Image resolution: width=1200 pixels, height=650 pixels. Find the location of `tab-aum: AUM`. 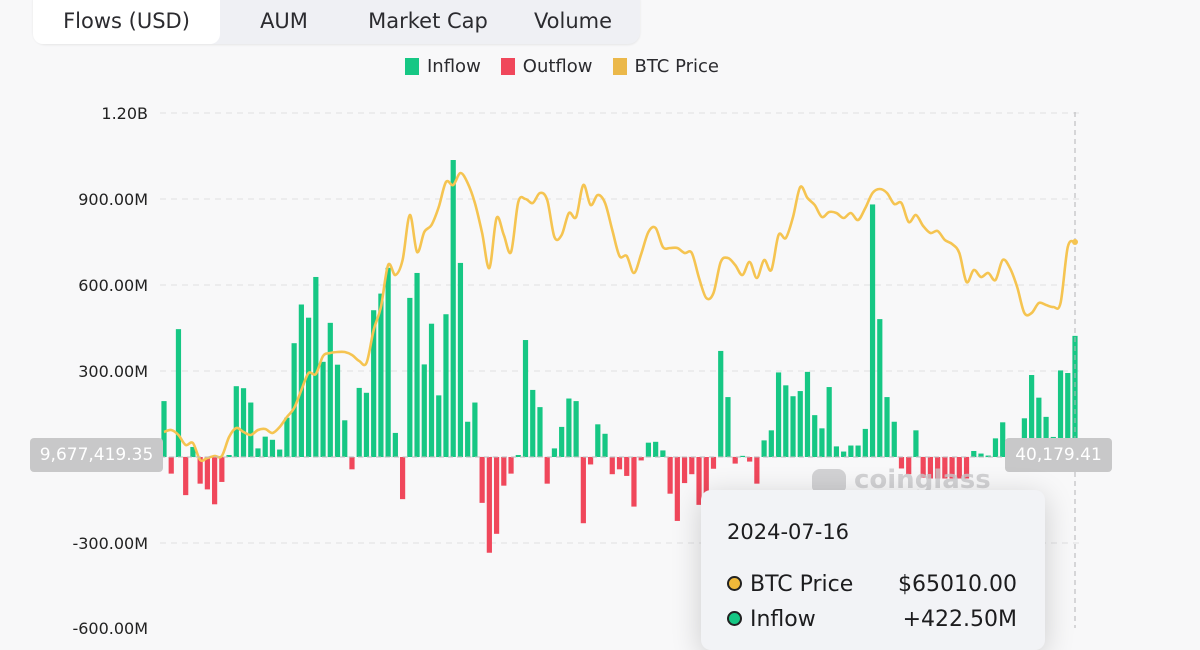

tab-aum: AUM is located at coordinates (284, 21).